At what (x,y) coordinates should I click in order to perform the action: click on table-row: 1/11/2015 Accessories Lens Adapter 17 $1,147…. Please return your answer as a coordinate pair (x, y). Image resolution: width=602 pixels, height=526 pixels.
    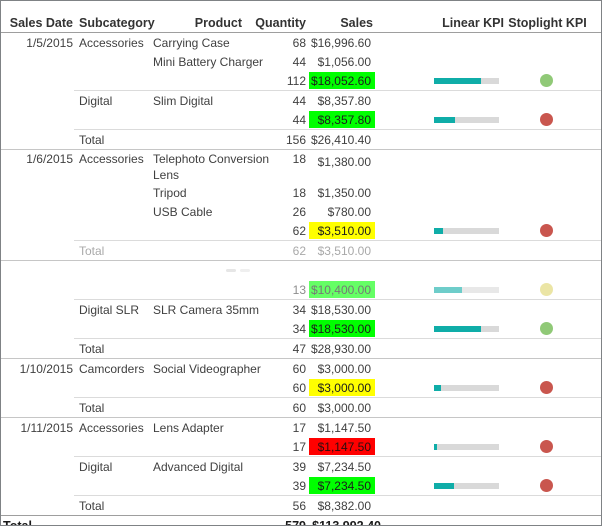
    Looking at the image, I should click on (301, 427).